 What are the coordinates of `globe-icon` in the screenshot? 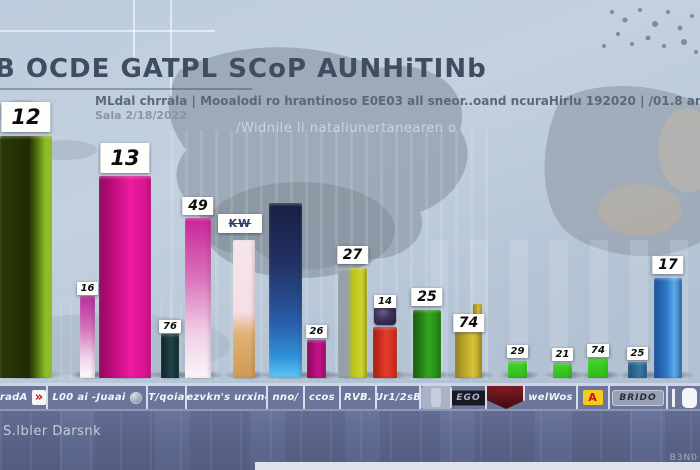 It's located at (135, 397).